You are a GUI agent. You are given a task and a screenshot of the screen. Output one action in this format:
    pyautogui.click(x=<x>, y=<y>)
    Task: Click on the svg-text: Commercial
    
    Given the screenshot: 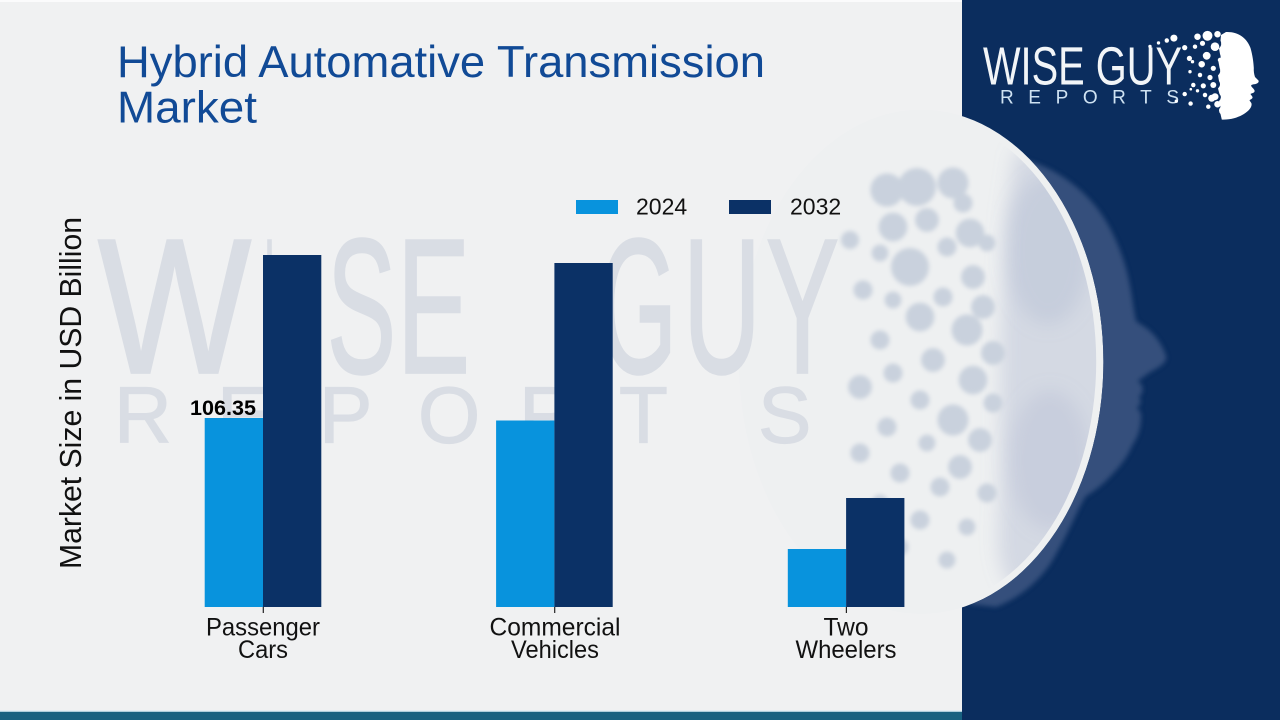 What is the action you would take?
    pyautogui.click(x=555, y=628)
    